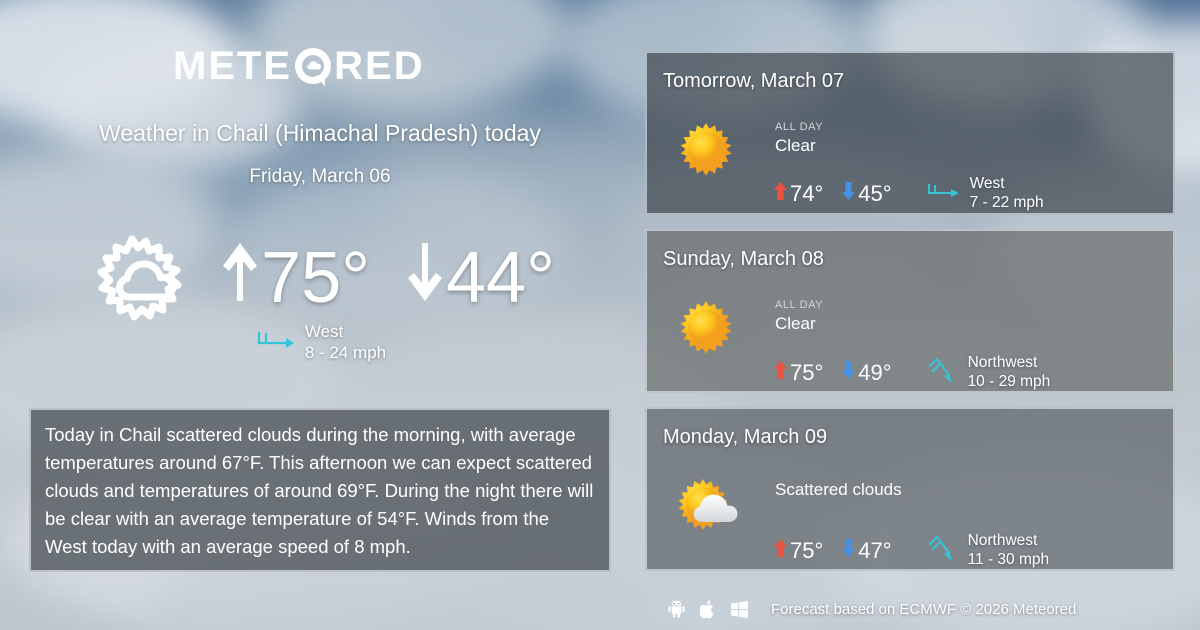 The image size is (1200, 630). What do you see at coordinates (143, 278) in the screenshot?
I see `sun-behind-cloud-outline-icon` at bounding box center [143, 278].